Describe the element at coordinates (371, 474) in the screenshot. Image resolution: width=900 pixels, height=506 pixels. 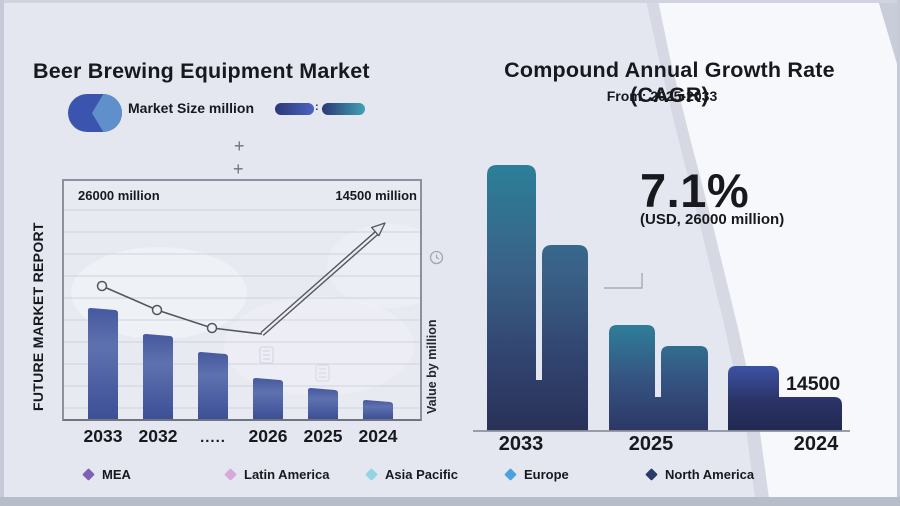
I see `asia-pacific-diamond-icon` at that location.